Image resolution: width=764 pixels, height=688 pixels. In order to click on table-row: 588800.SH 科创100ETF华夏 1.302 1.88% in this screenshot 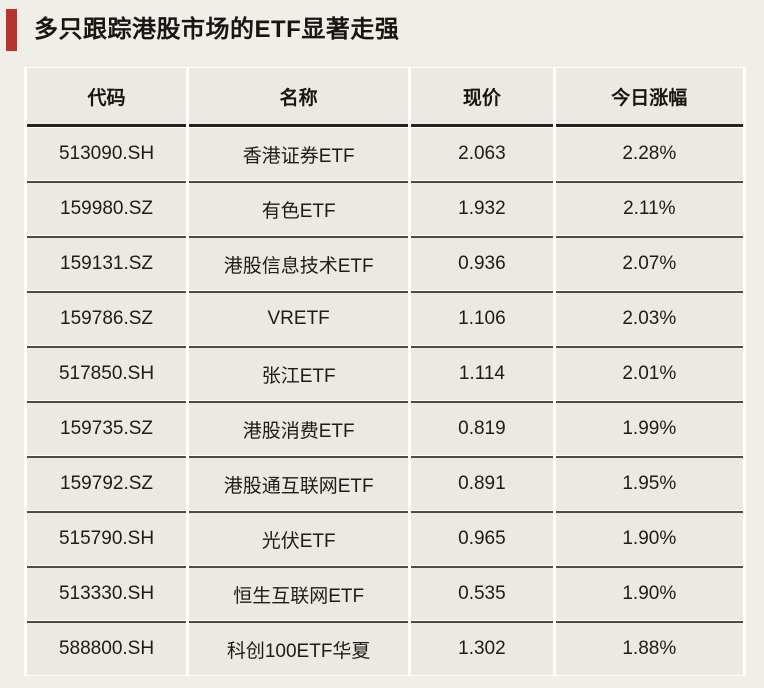, I will do `click(385, 648)`.